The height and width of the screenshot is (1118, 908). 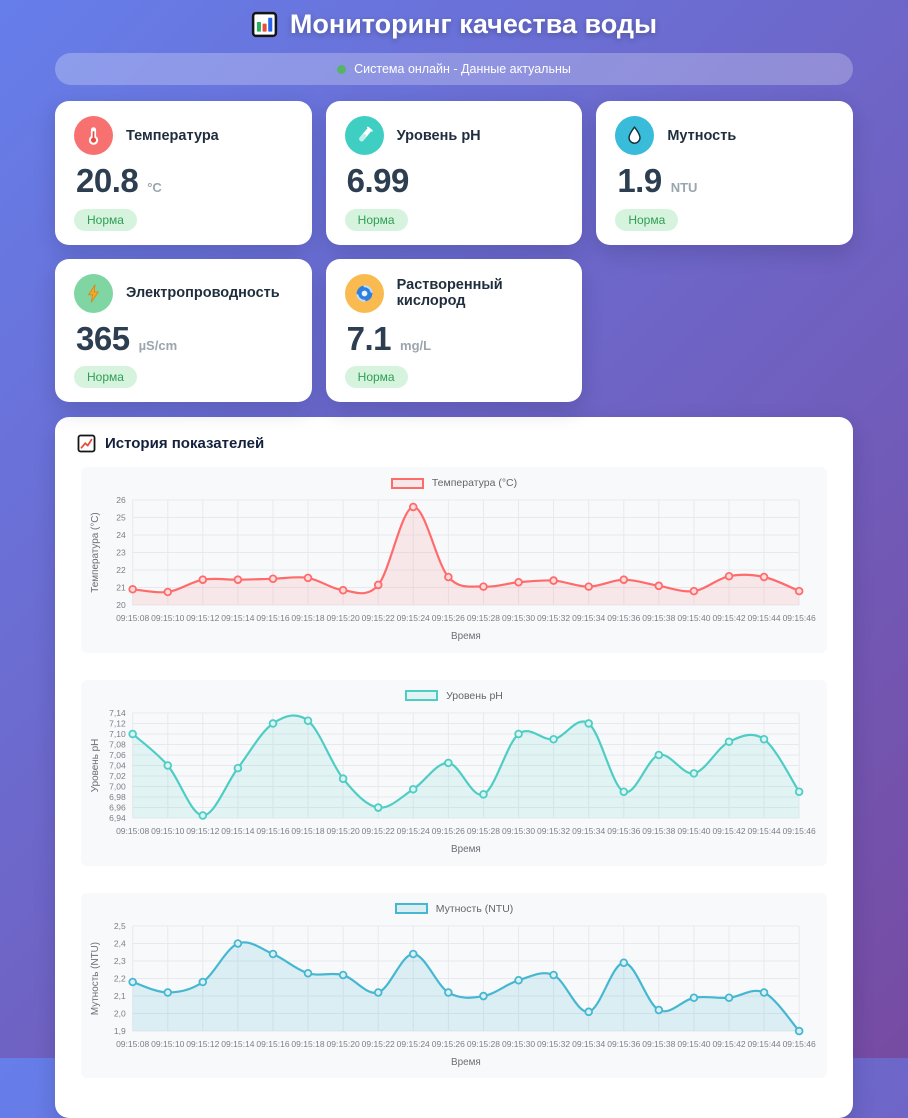 I want to click on svg-text: 2,5, so click(x=120, y=926).